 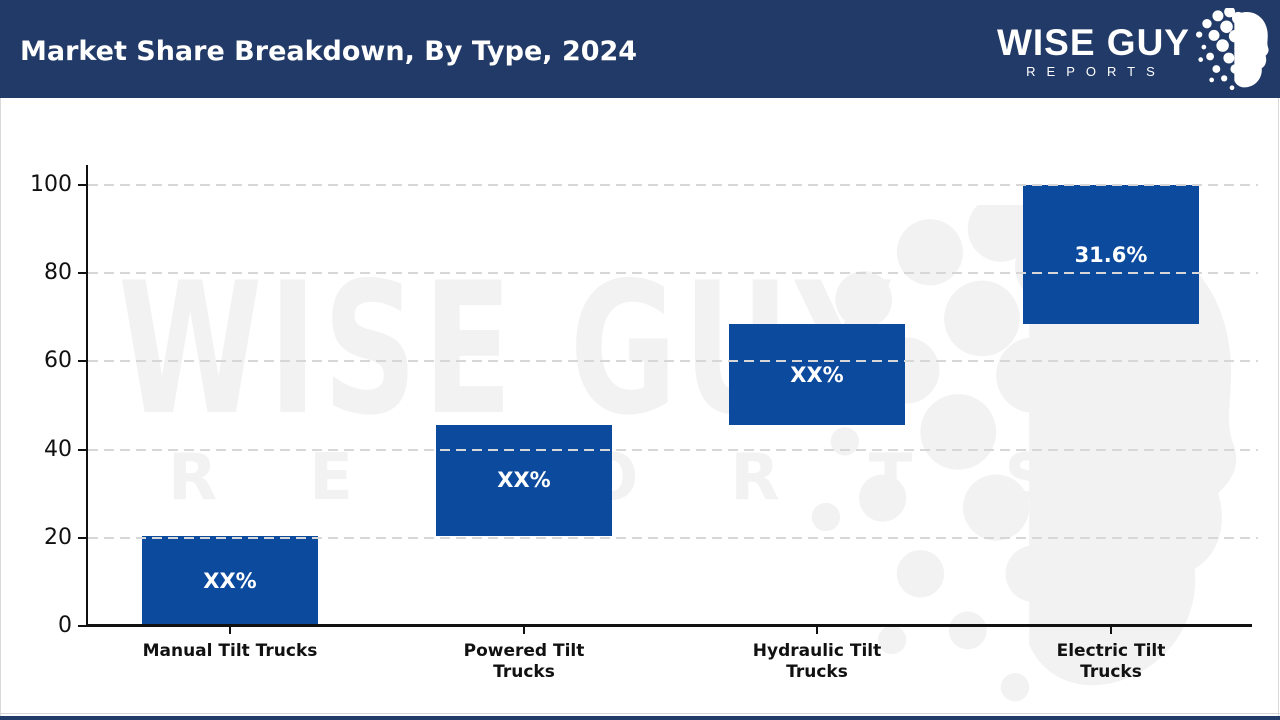 What do you see at coordinates (0, 407) in the screenshot?
I see `card-border-left` at bounding box center [0, 407].